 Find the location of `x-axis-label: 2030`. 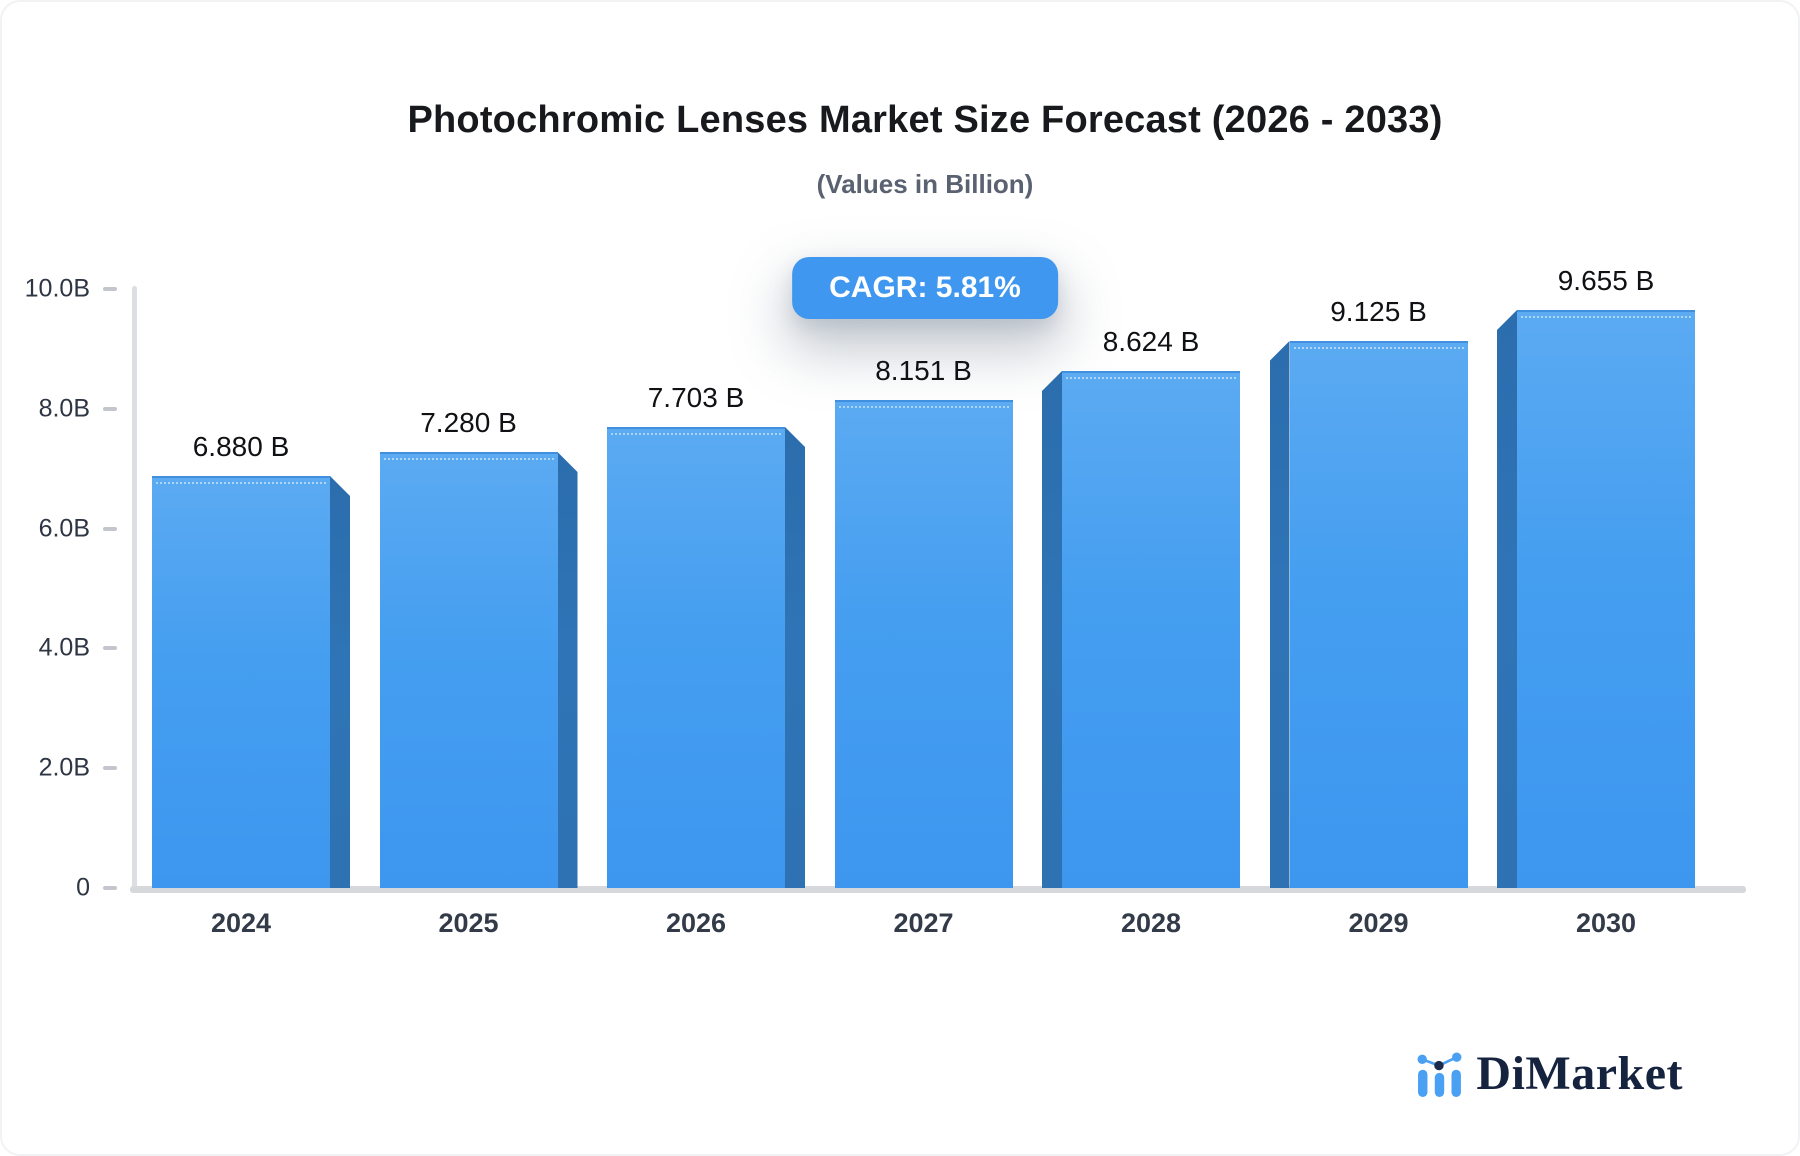

x-axis-label: 2030 is located at coordinates (1606, 923).